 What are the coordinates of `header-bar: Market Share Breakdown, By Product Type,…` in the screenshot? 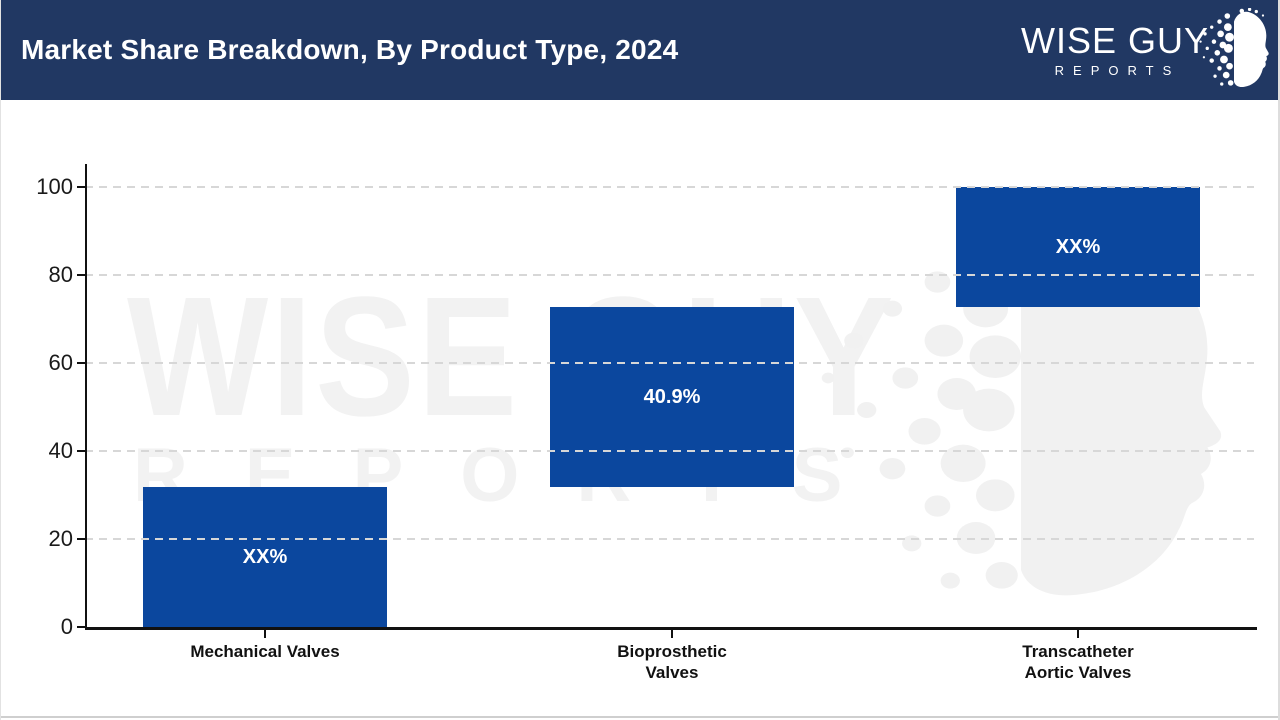 It's located at (639, 50).